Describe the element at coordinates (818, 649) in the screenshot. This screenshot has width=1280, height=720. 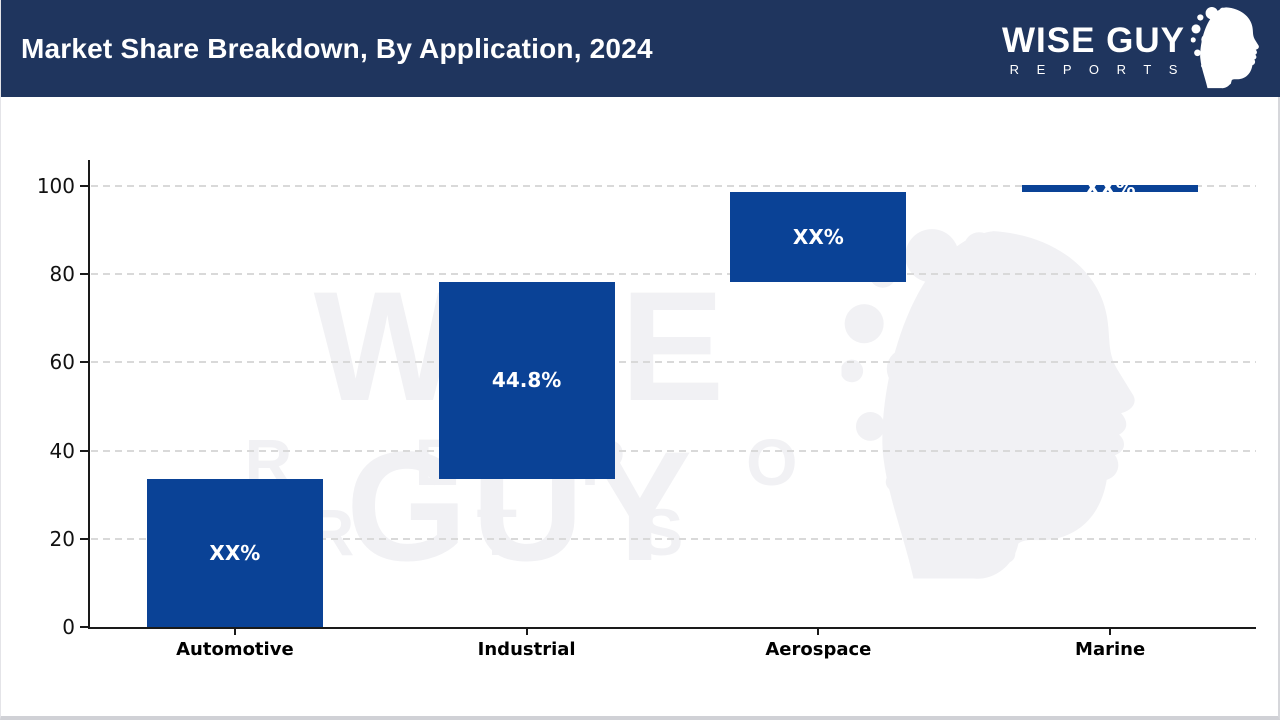
I see `x-tick-label-aerospace: Aerospace` at that location.